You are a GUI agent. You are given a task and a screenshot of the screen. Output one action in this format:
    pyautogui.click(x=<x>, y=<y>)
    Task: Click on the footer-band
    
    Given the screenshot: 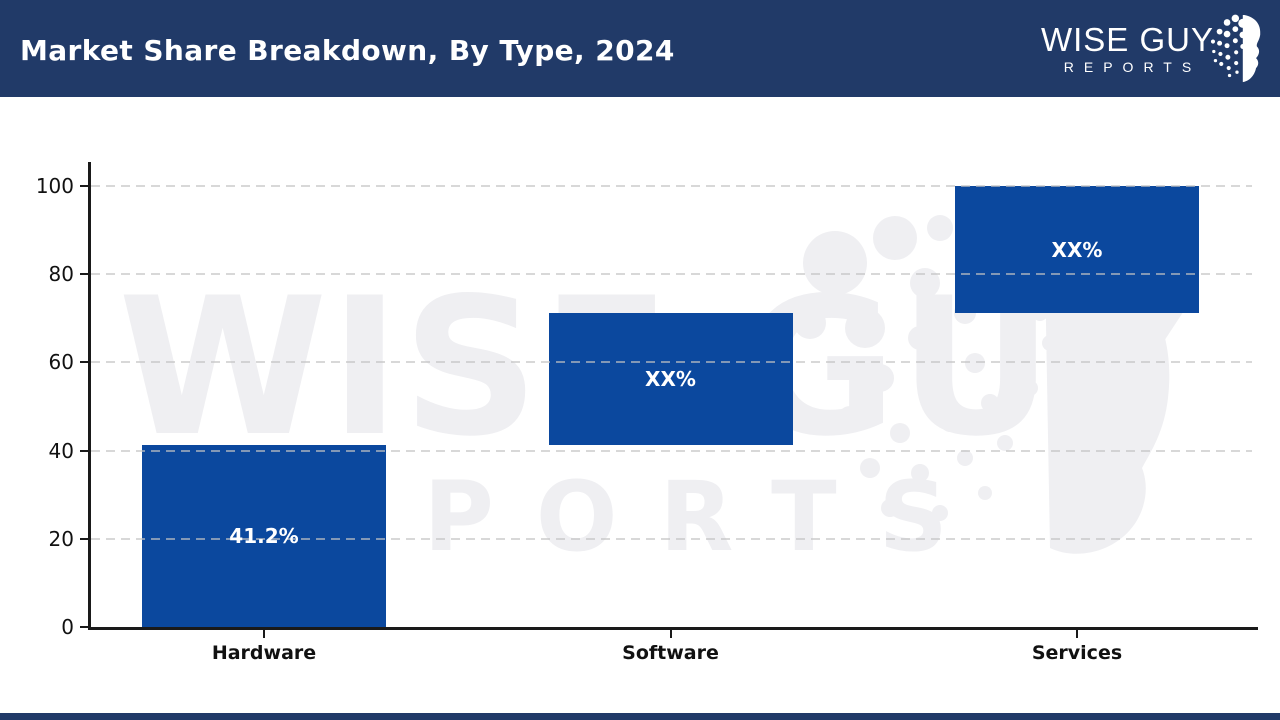 What is the action you would take?
    pyautogui.click(x=640, y=716)
    